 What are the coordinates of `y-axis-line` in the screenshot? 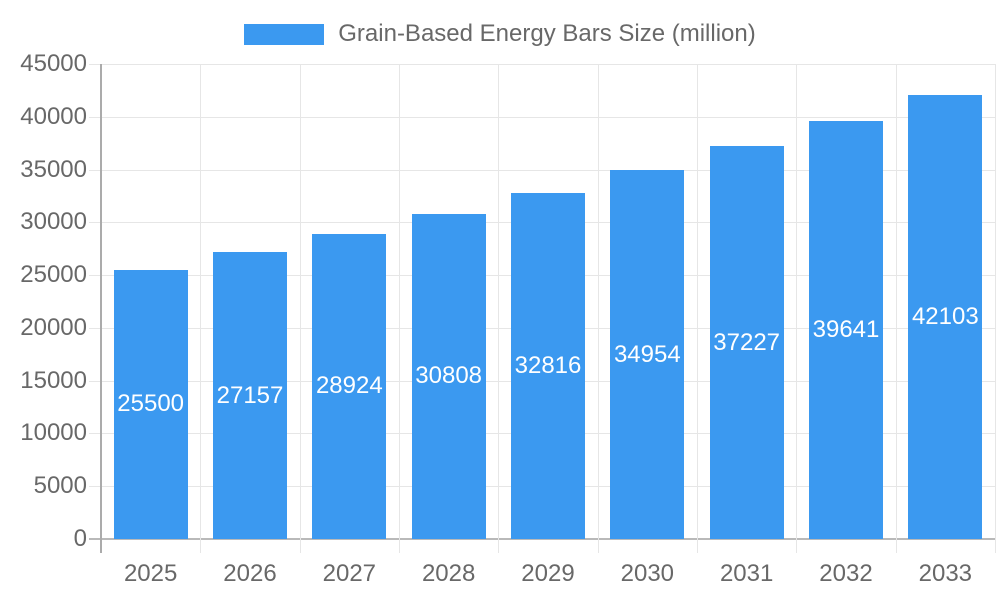 It's located at (101, 308).